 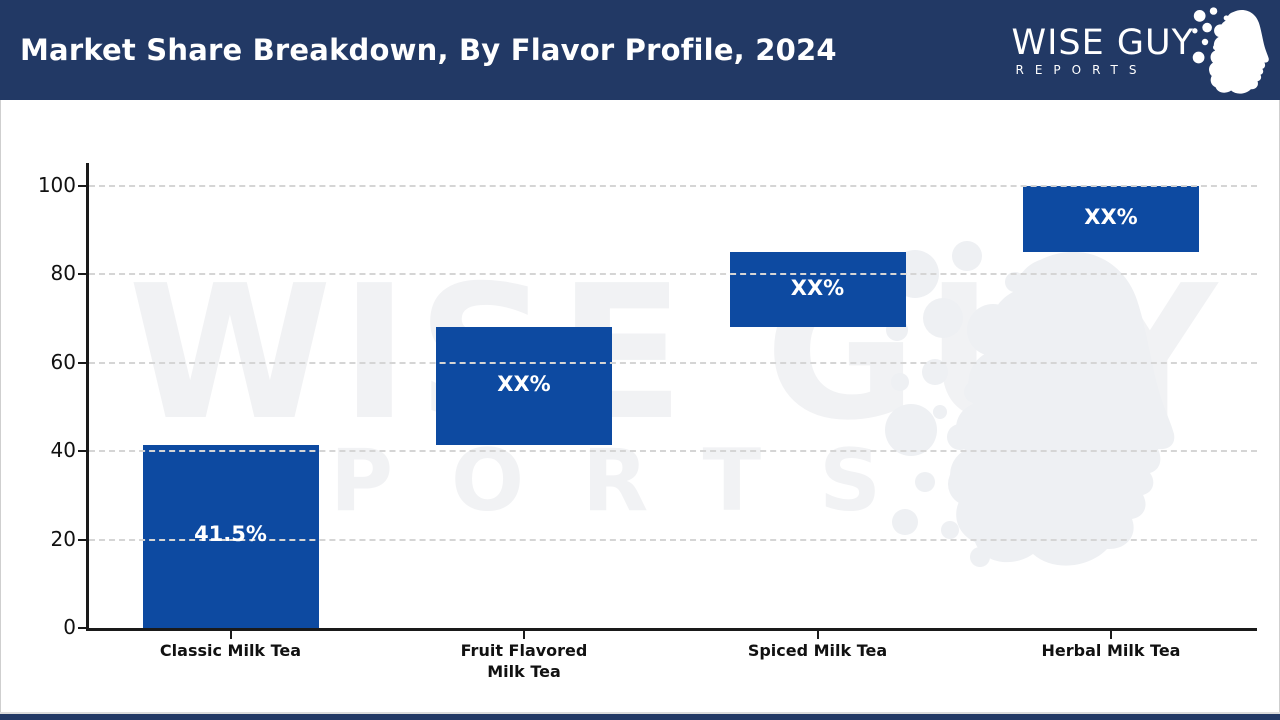 I want to click on x-tick-label: Classic Milk Tea, so click(x=231, y=650).